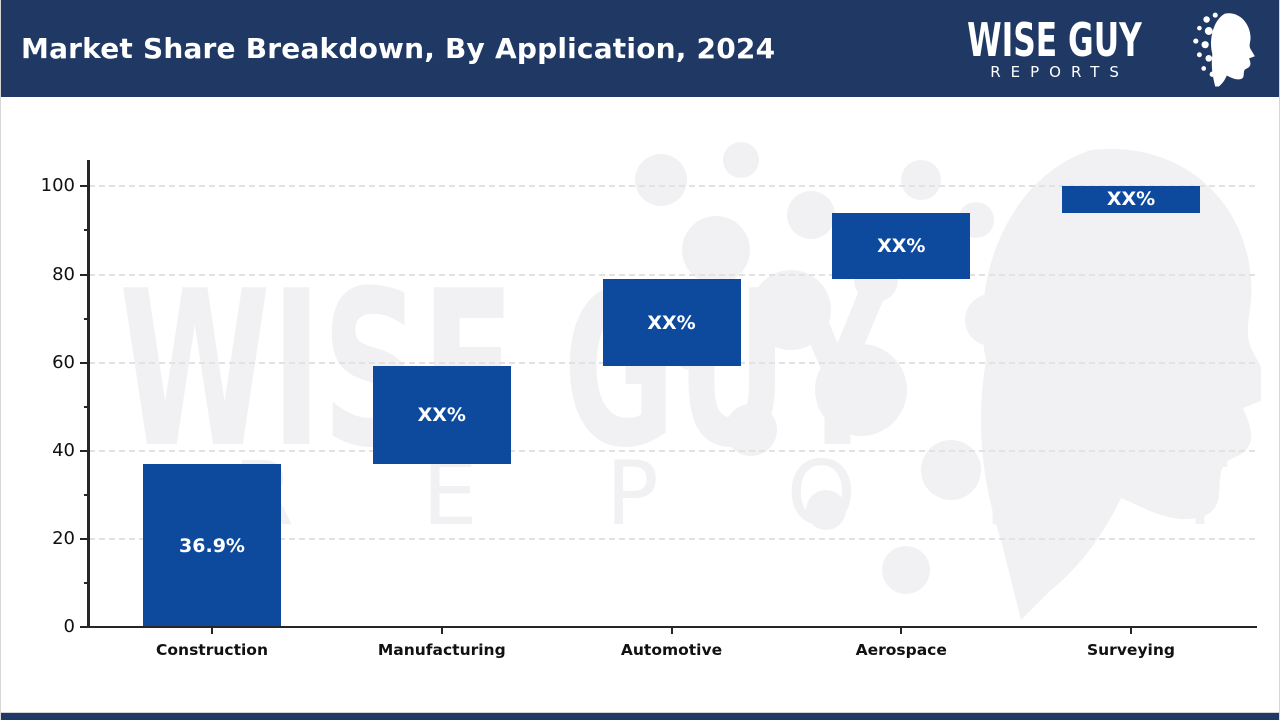 The width and height of the screenshot is (1280, 720). I want to click on bar-aerospace, so click(901, 246).